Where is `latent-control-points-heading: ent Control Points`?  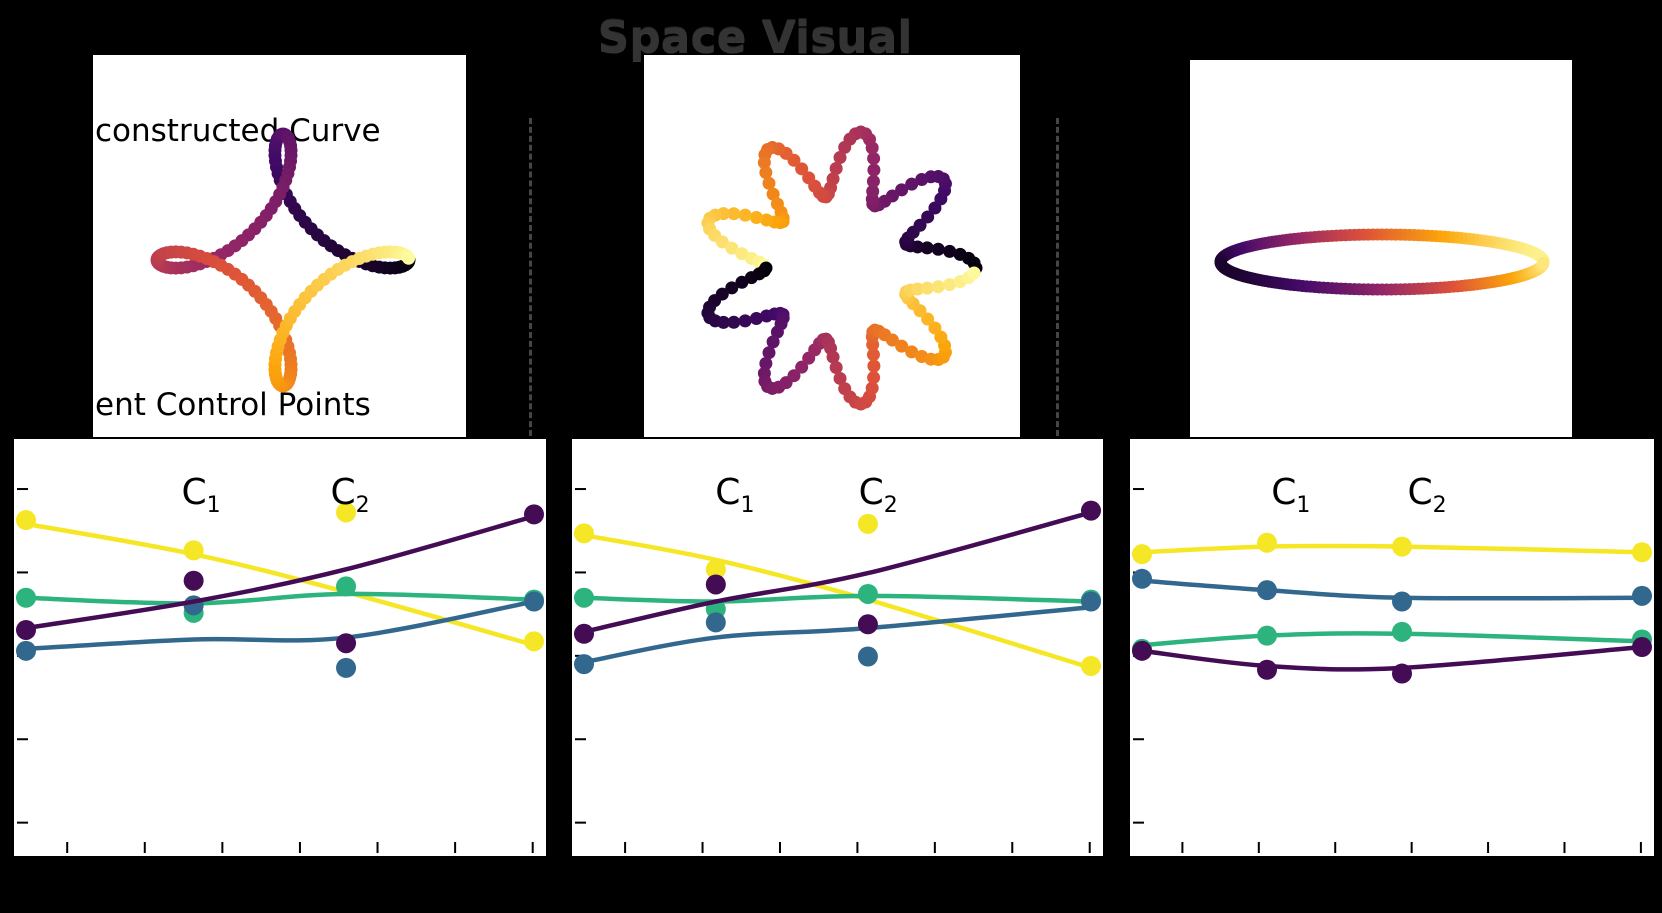
latent-control-points-heading: ent Control Points is located at coordinates (233, 405).